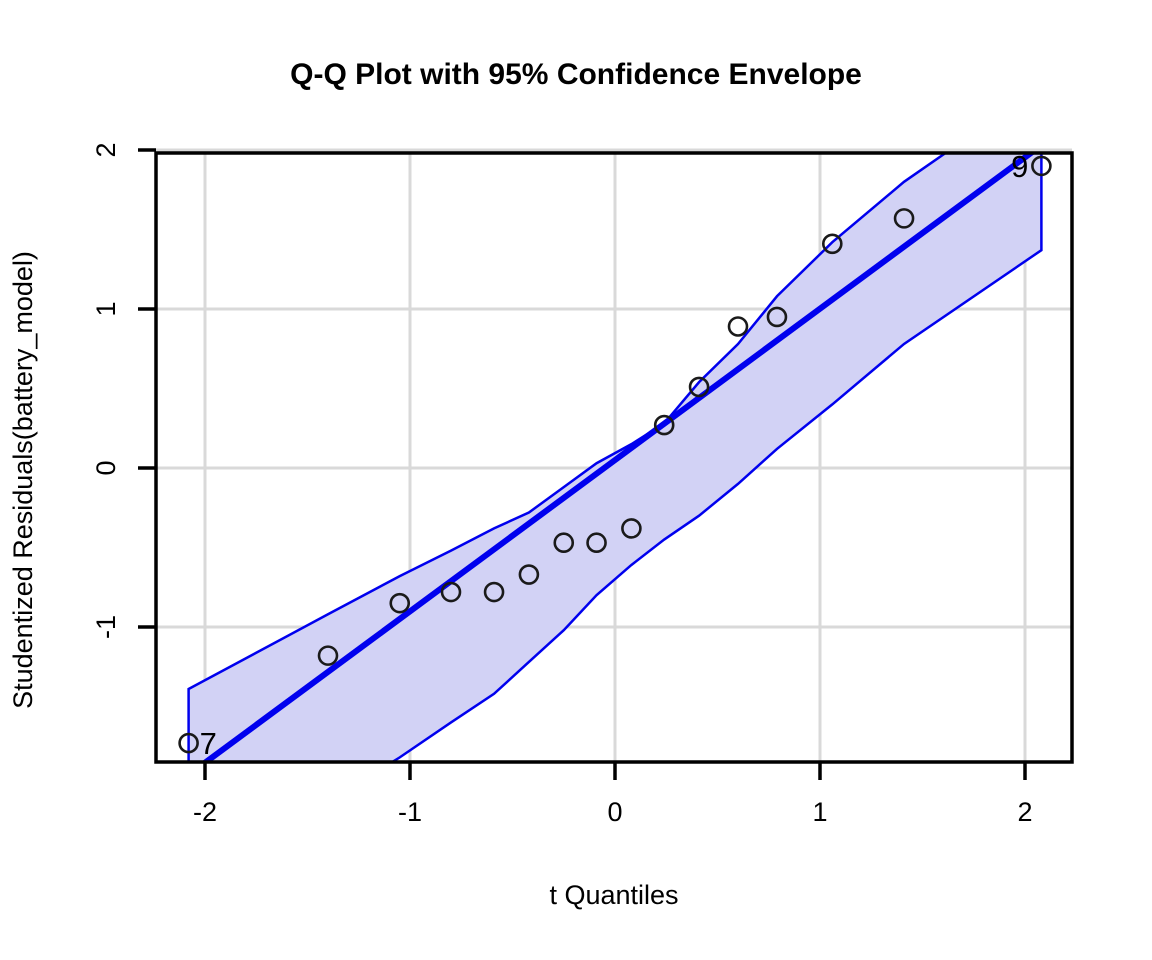  Describe the element at coordinates (106, 150) in the screenshot. I see `y-tick-label: 2` at that location.